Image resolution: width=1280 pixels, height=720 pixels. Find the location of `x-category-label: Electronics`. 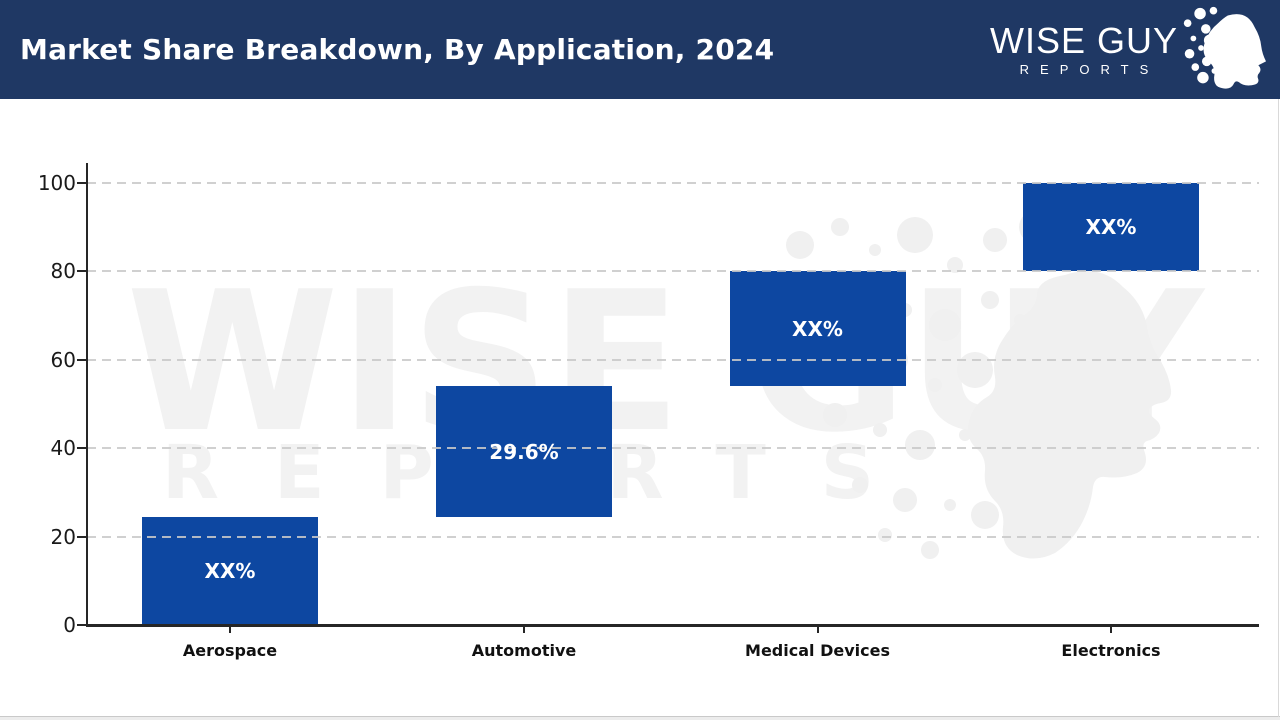

x-category-label: Electronics is located at coordinates (1111, 650).